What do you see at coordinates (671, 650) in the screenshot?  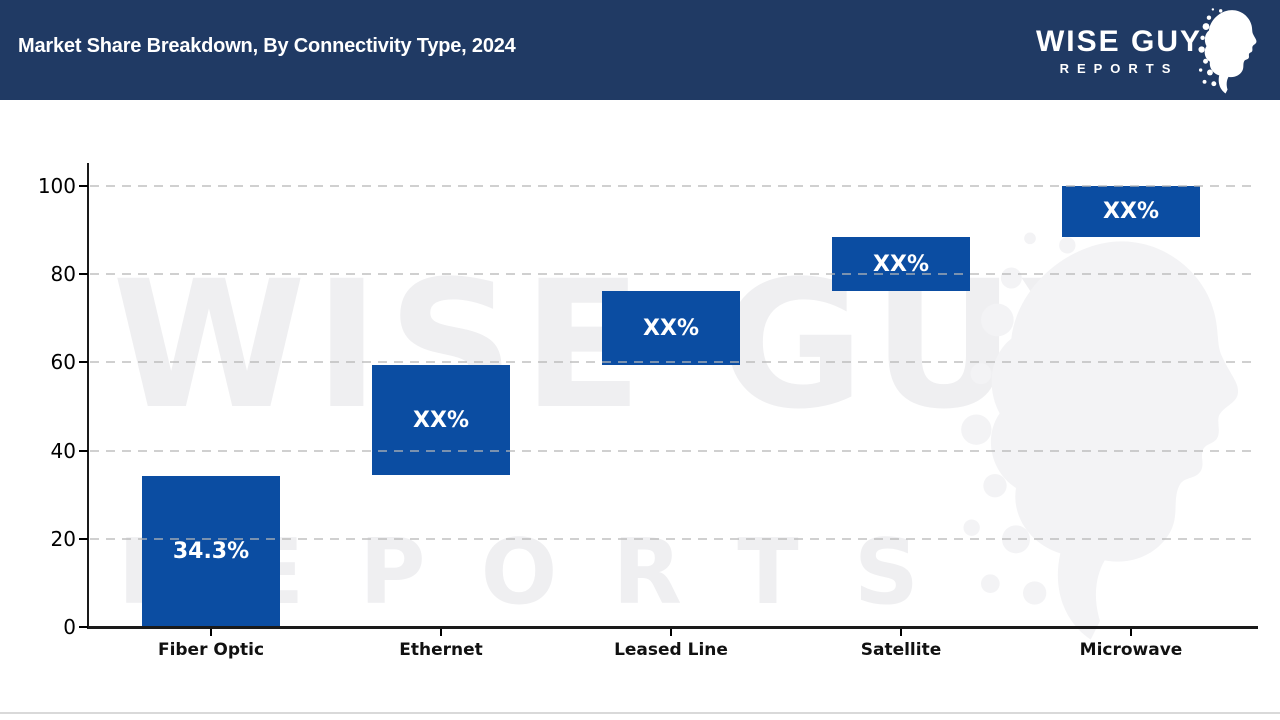 I see `x-axis-label-leased-line: Leased Line` at bounding box center [671, 650].